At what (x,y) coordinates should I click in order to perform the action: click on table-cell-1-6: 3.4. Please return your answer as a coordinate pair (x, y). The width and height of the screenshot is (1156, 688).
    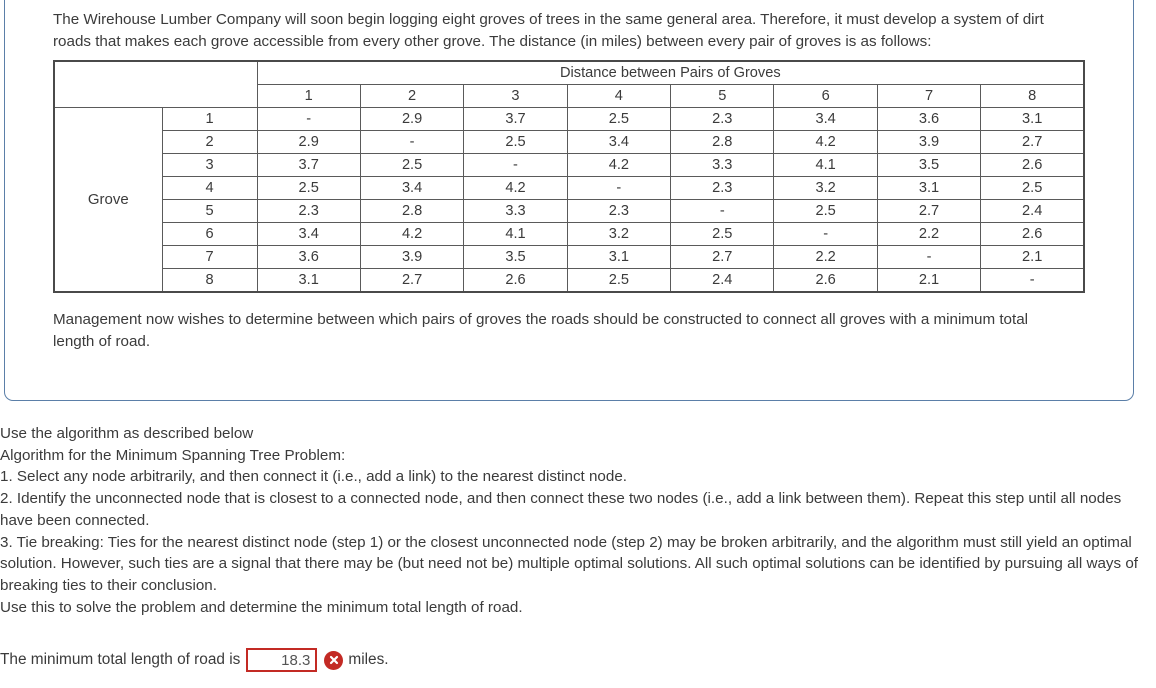
    Looking at the image, I should click on (825, 119).